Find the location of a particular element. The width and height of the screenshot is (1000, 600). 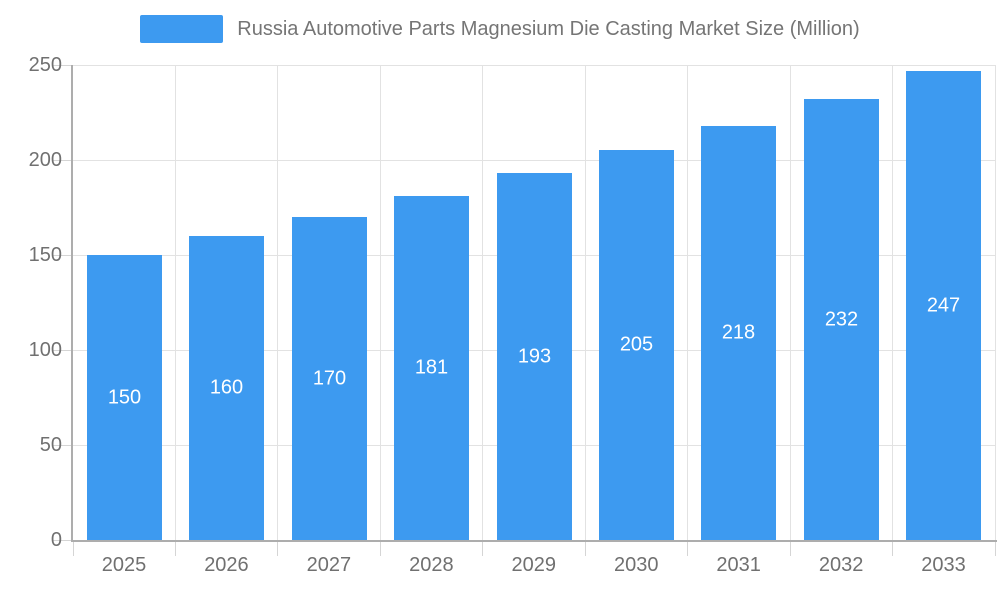

bar-value-label: 232 is located at coordinates (841, 319).